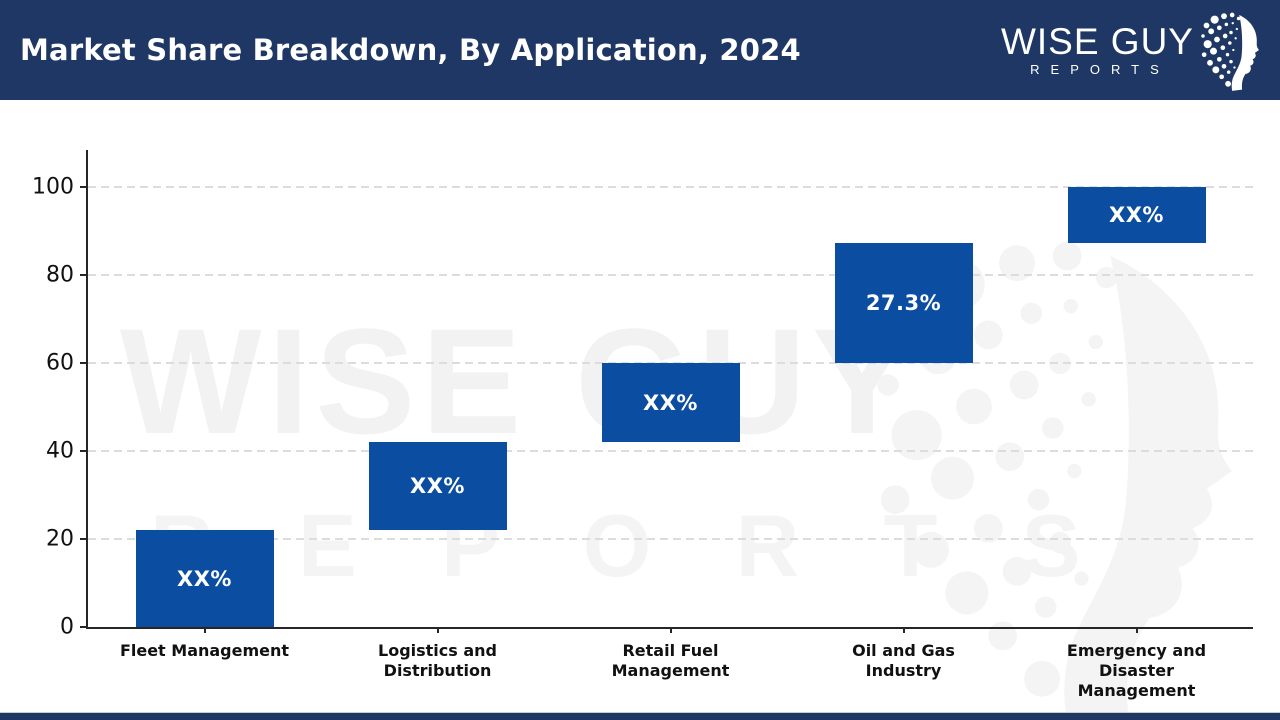 The width and height of the screenshot is (1280, 720). I want to click on brand-logo: WISE GUY REPORTS, so click(1133, 50).